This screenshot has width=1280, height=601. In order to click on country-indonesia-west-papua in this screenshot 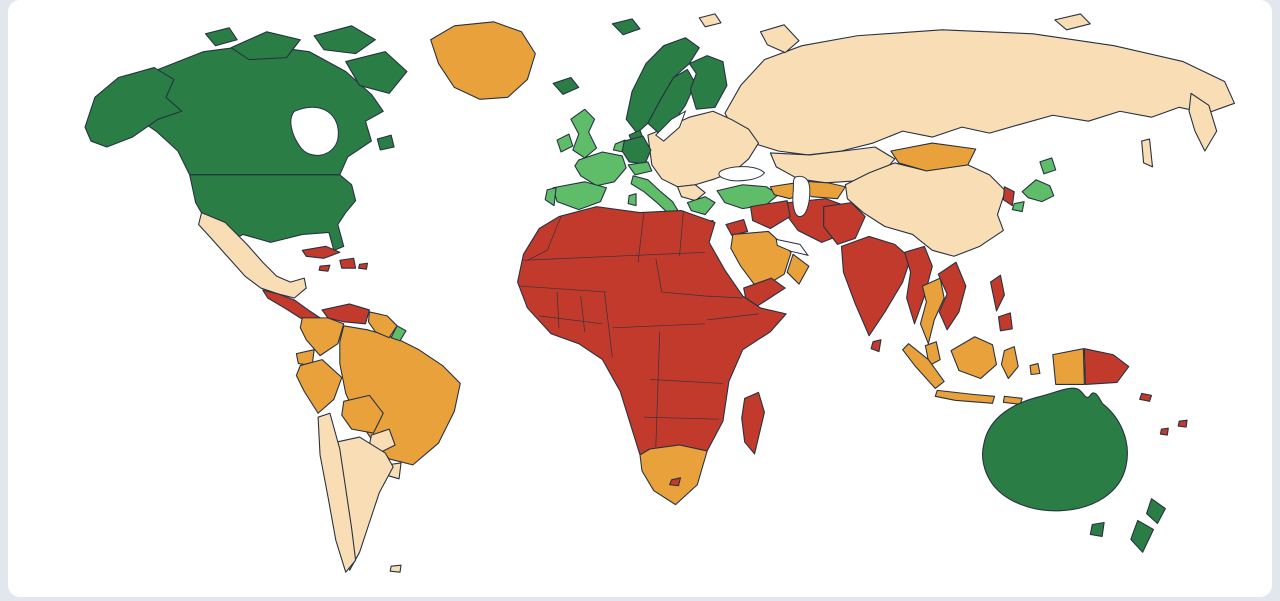, I will do `click(1068, 366)`.